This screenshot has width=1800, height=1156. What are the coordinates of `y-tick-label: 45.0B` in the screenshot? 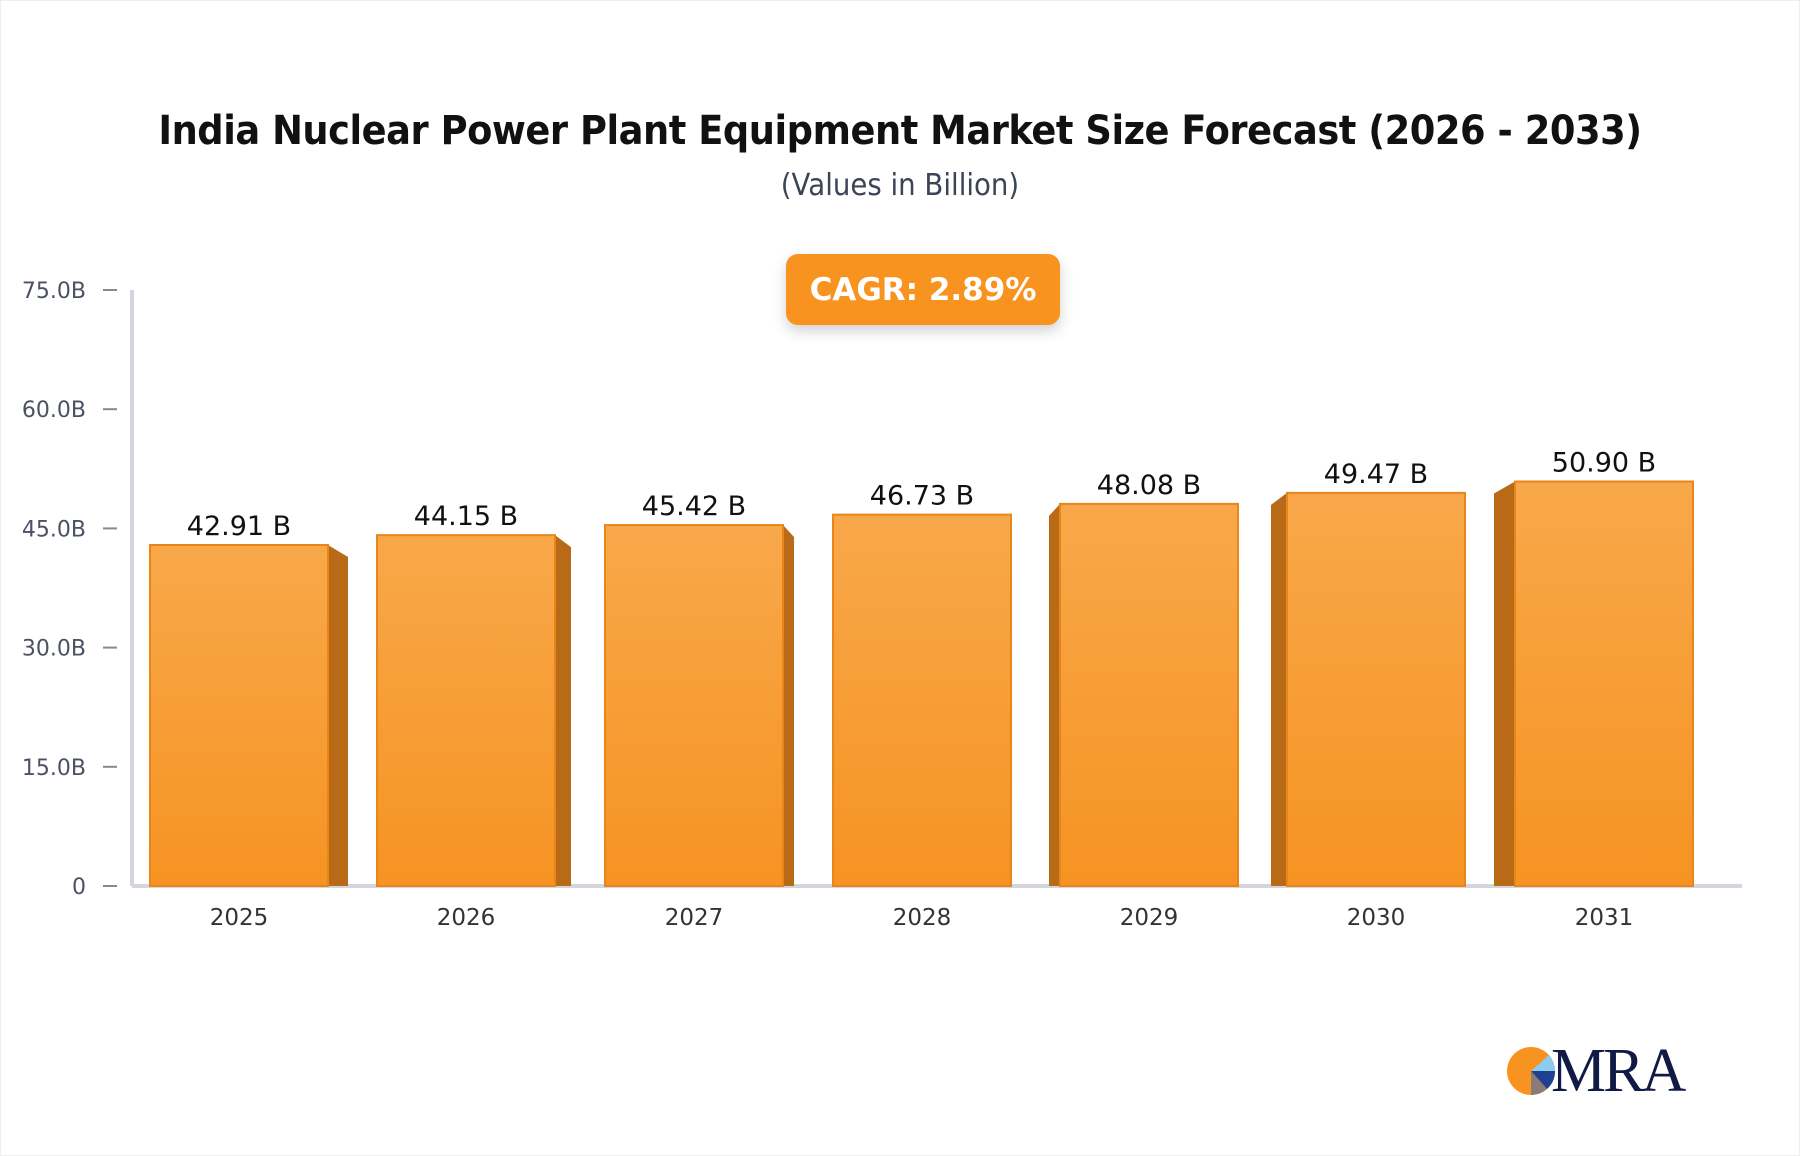 It's located at (54, 529).